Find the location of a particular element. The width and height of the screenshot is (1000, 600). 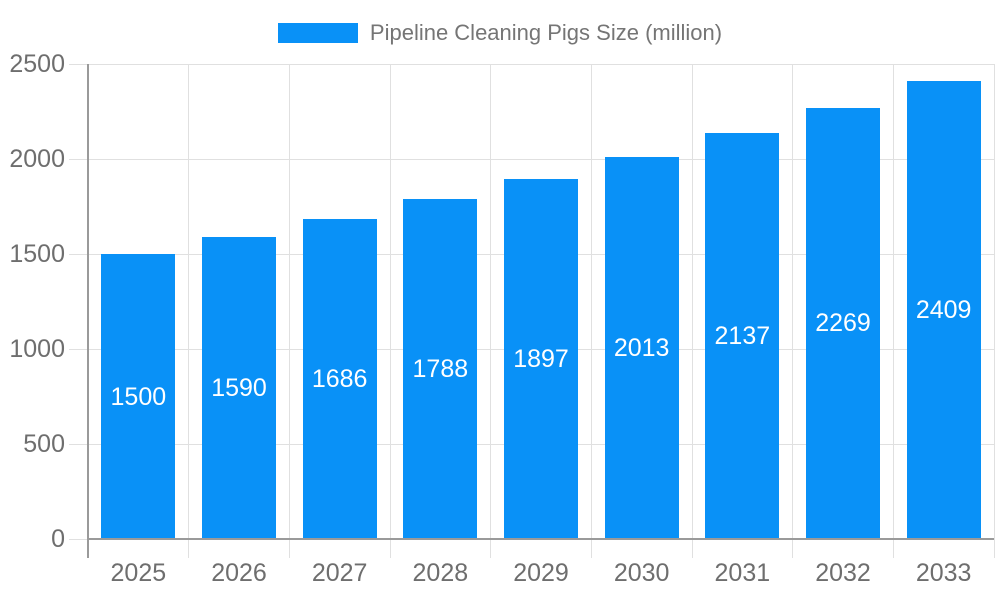

x-tick-label-2027: 2027 is located at coordinates (339, 573).